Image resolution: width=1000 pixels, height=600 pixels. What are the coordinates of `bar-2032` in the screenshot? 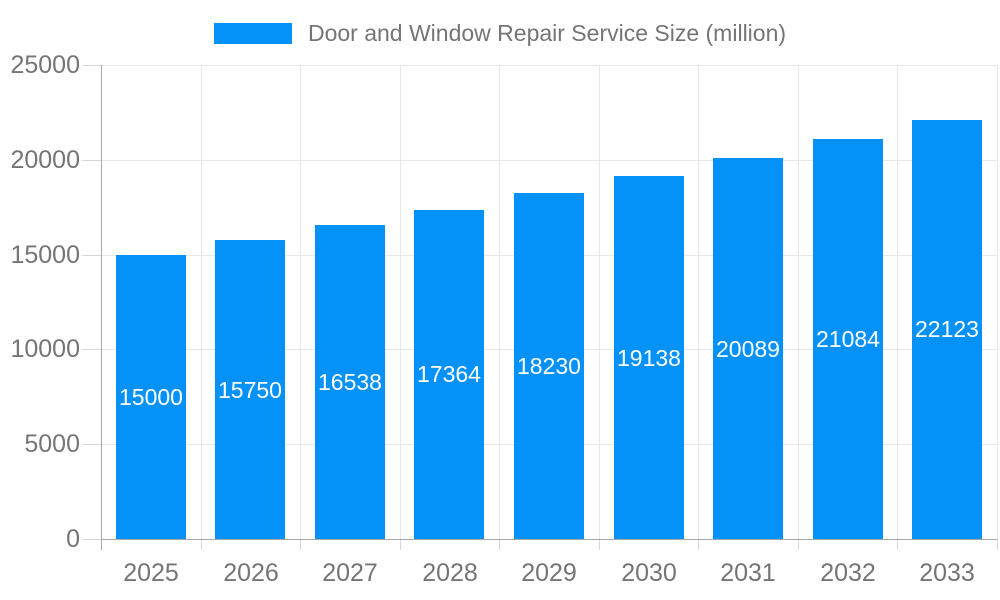 It's located at (848, 339).